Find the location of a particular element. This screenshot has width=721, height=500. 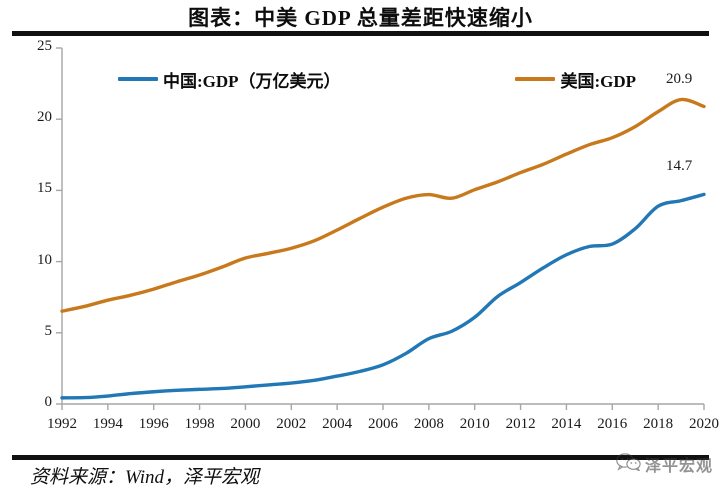

x-axis-tick-label: 2010 is located at coordinates (474, 424).